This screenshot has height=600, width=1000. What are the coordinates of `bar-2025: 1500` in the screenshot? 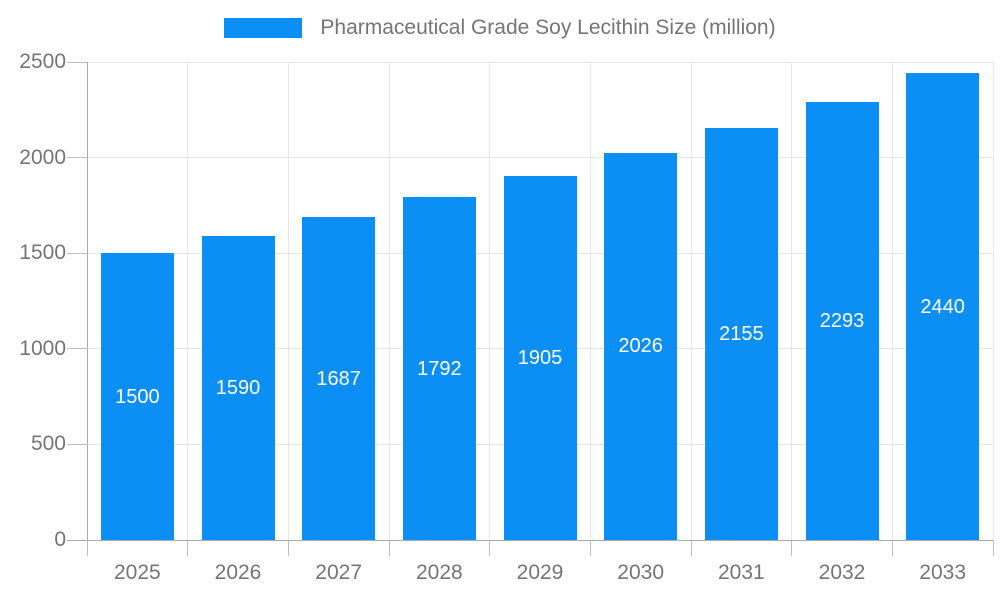 It's located at (137, 396).